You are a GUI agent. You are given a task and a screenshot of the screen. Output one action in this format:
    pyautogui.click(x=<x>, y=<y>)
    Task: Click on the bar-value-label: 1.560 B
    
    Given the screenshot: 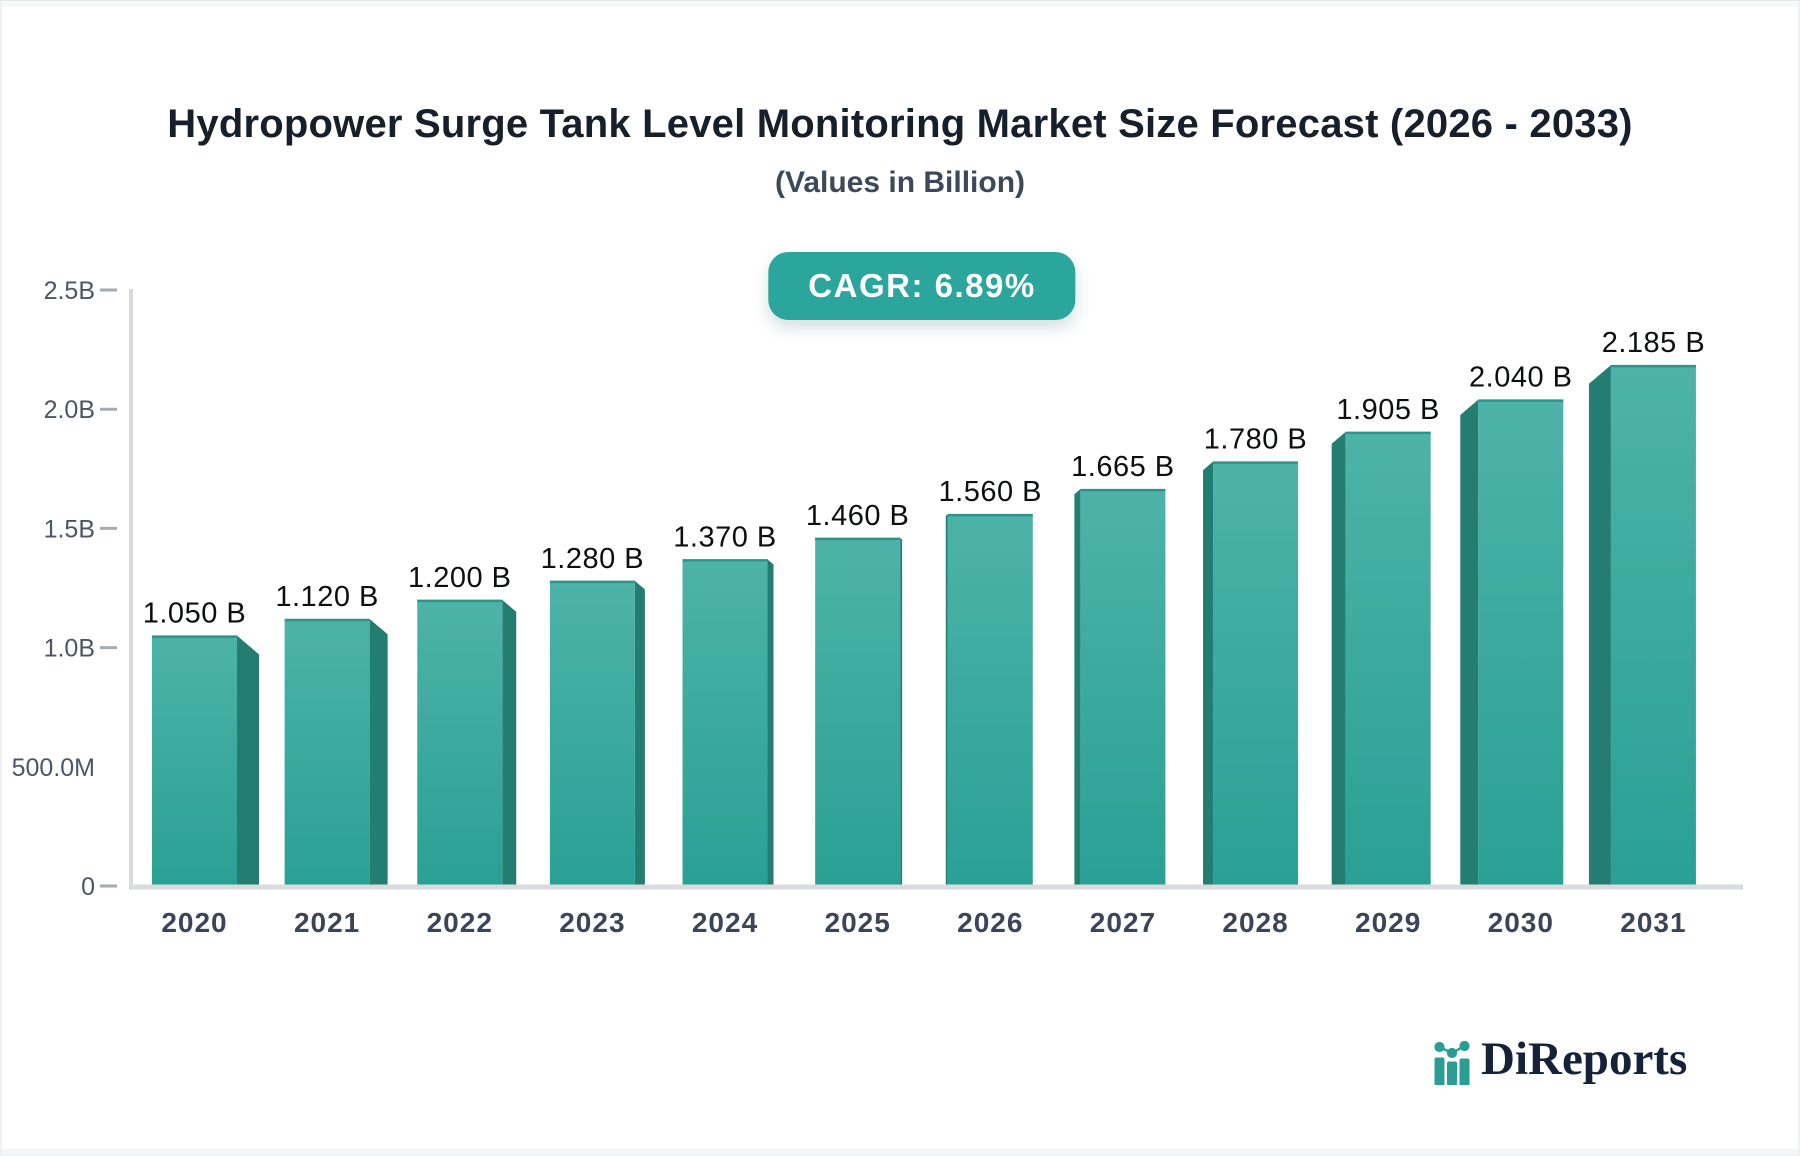 What is the action you would take?
    pyautogui.click(x=990, y=492)
    